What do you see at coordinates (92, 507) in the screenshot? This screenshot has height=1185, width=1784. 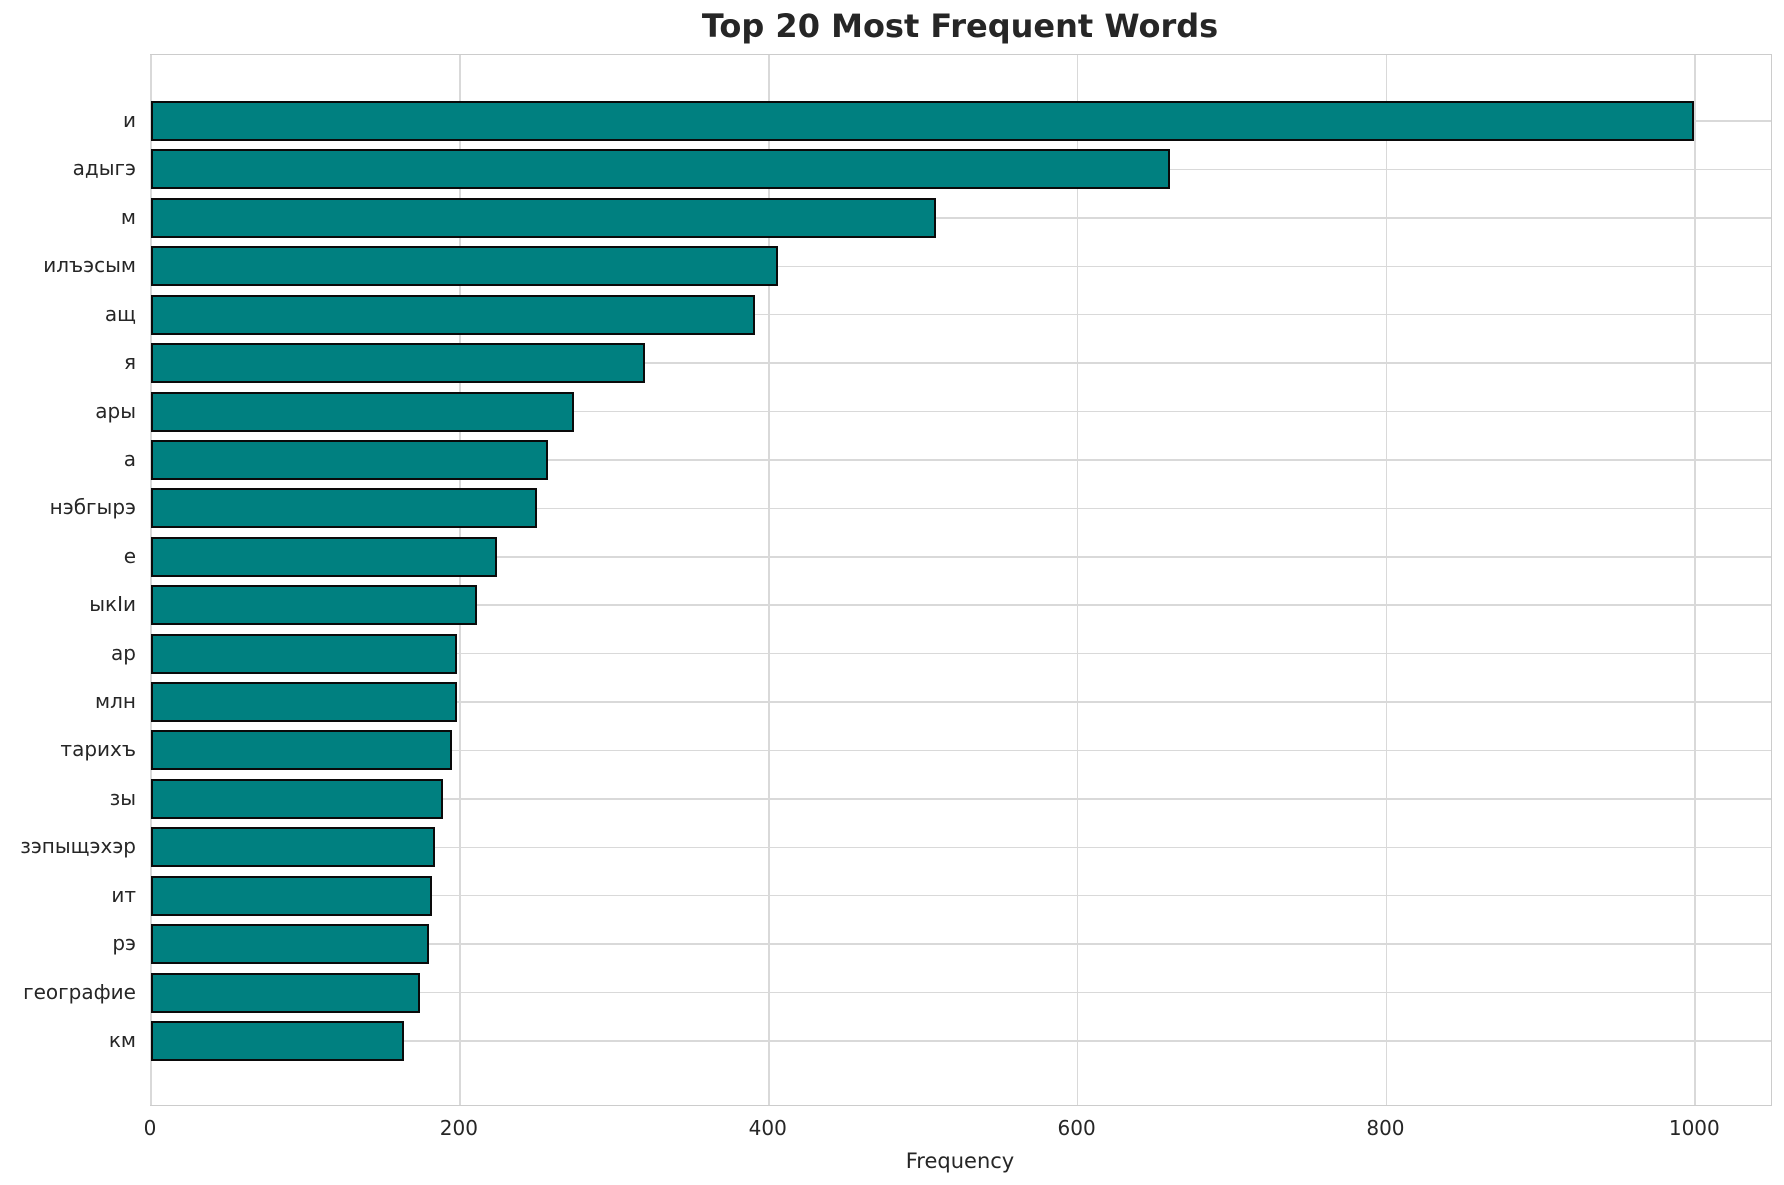 I see `y-tick-label: нэбгырэ` at bounding box center [92, 507].